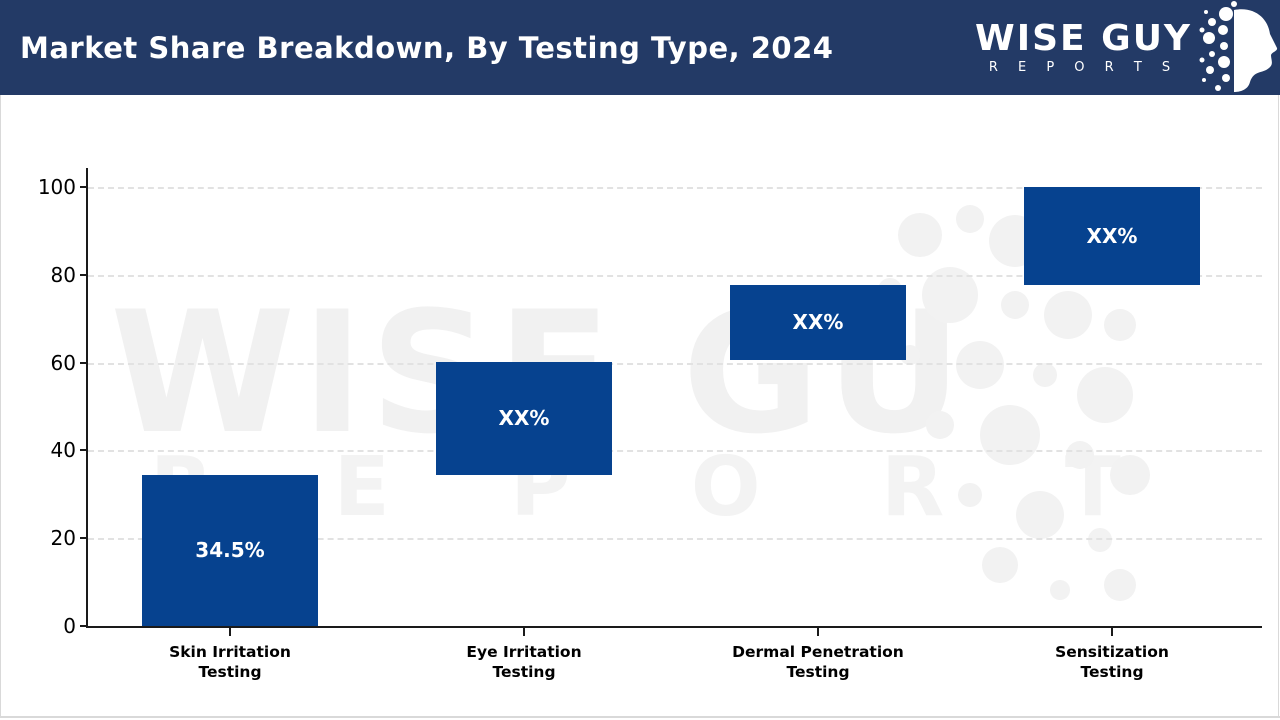 This screenshot has width=1280, height=720. What do you see at coordinates (1083, 67) in the screenshot?
I see `brand-logo-subname: R E P O R T S` at bounding box center [1083, 67].